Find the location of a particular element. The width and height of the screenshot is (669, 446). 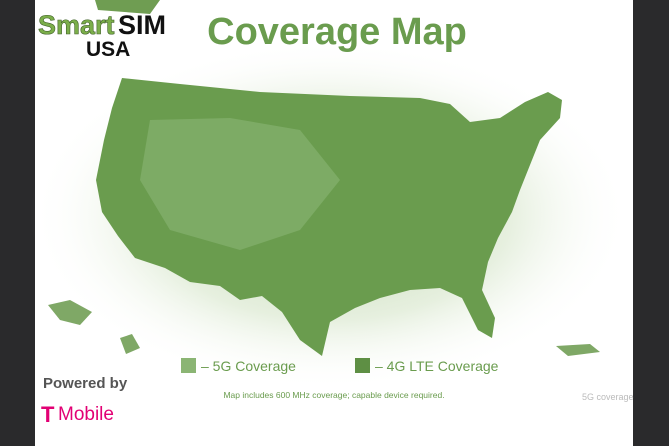

logo-tab is located at coordinates (127, 7).